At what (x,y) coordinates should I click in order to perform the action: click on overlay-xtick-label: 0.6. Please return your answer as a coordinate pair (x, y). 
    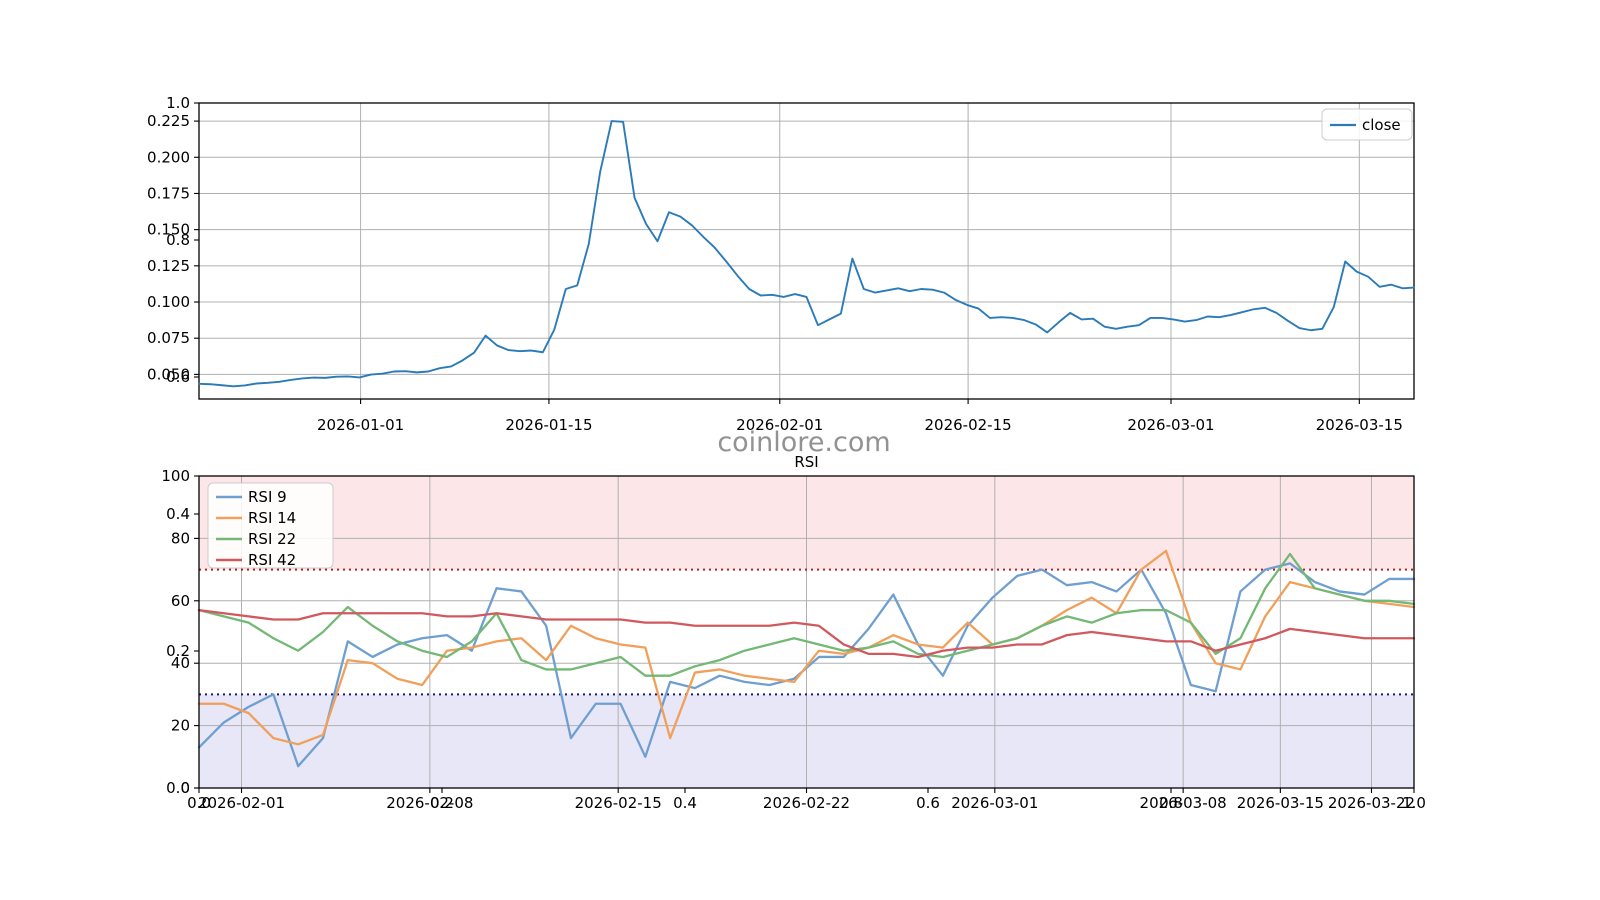
    Looking at the image, I should click on (928, 803).